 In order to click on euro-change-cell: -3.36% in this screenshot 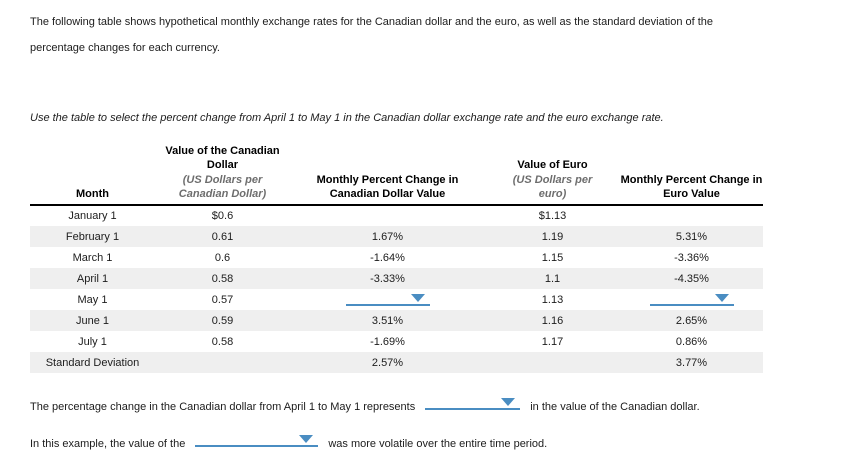, I will do `click(691, 257)`.